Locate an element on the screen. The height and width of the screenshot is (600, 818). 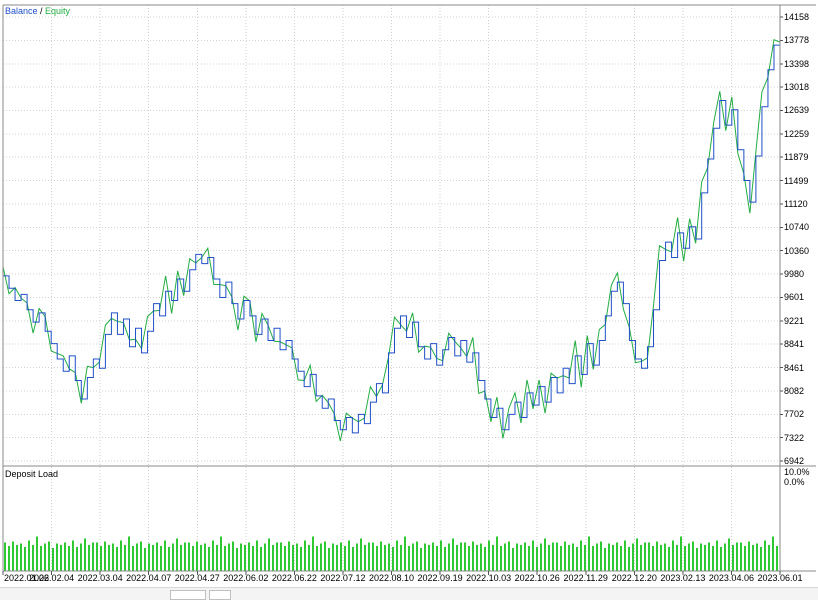
y-axis-label: 8841 is located at coordinates (794, 344).